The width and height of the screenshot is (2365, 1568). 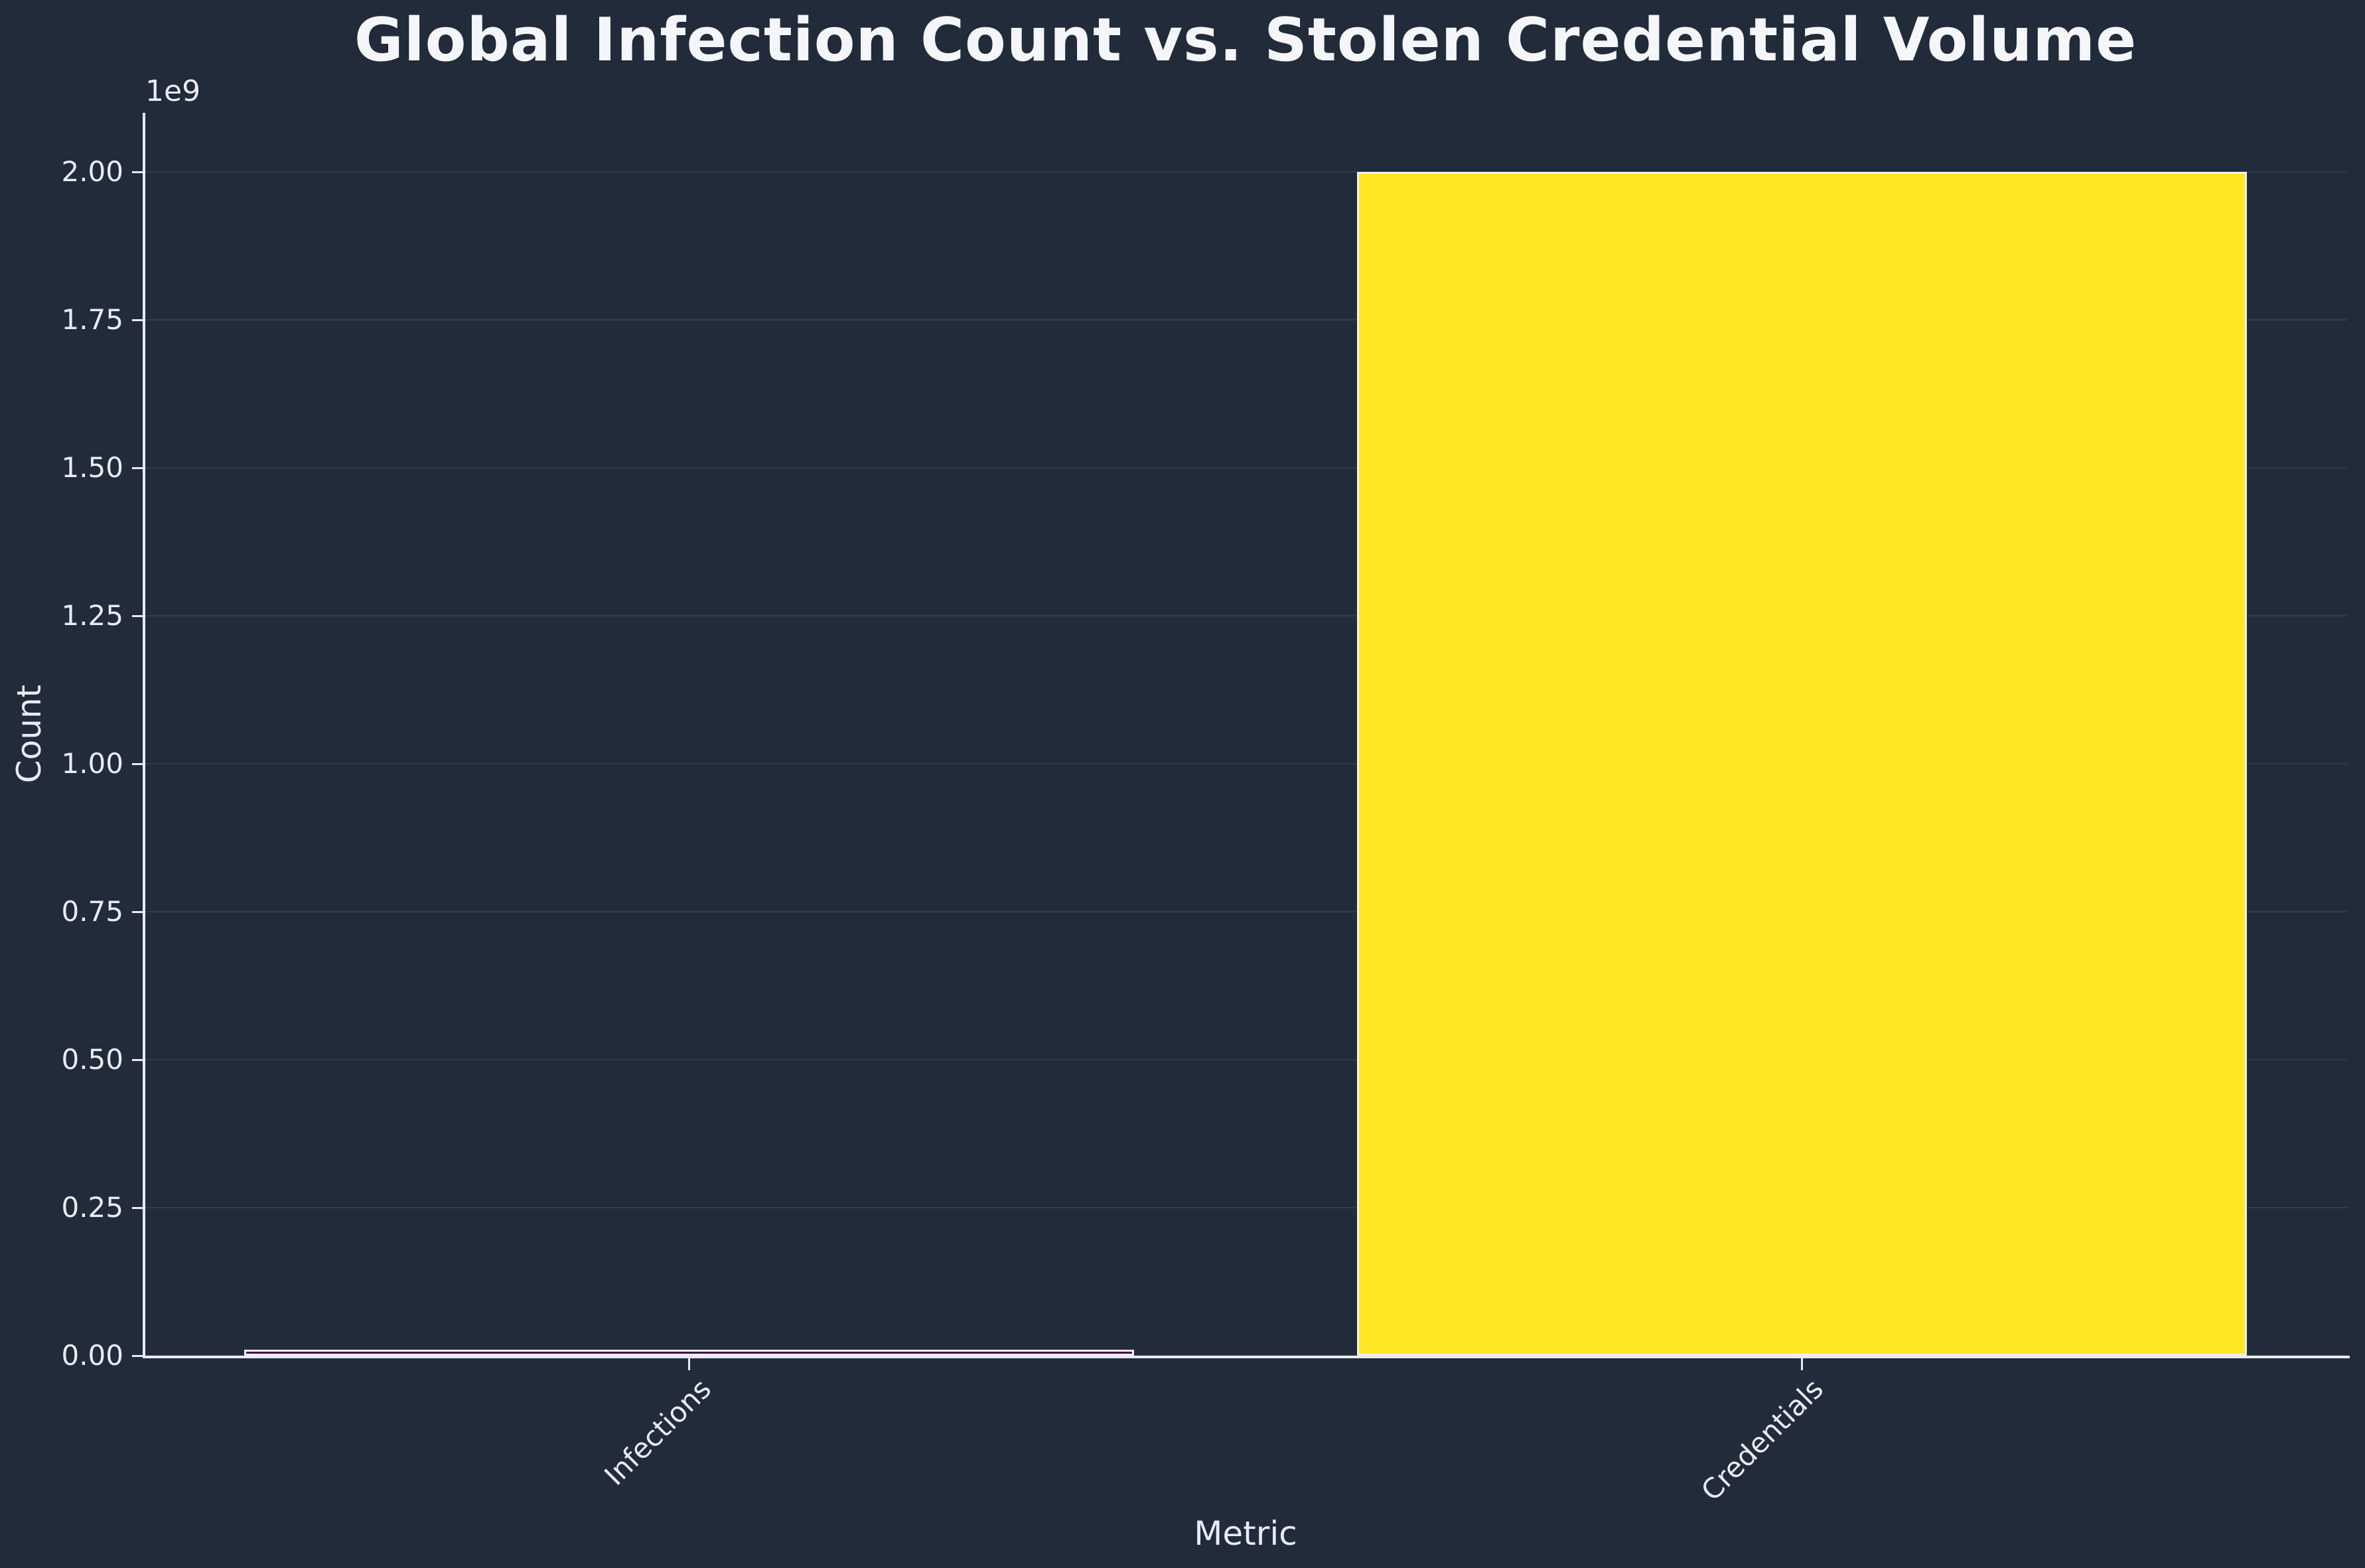 I want to click on y-tick-label: 1.25, so click(x=92, y=615).